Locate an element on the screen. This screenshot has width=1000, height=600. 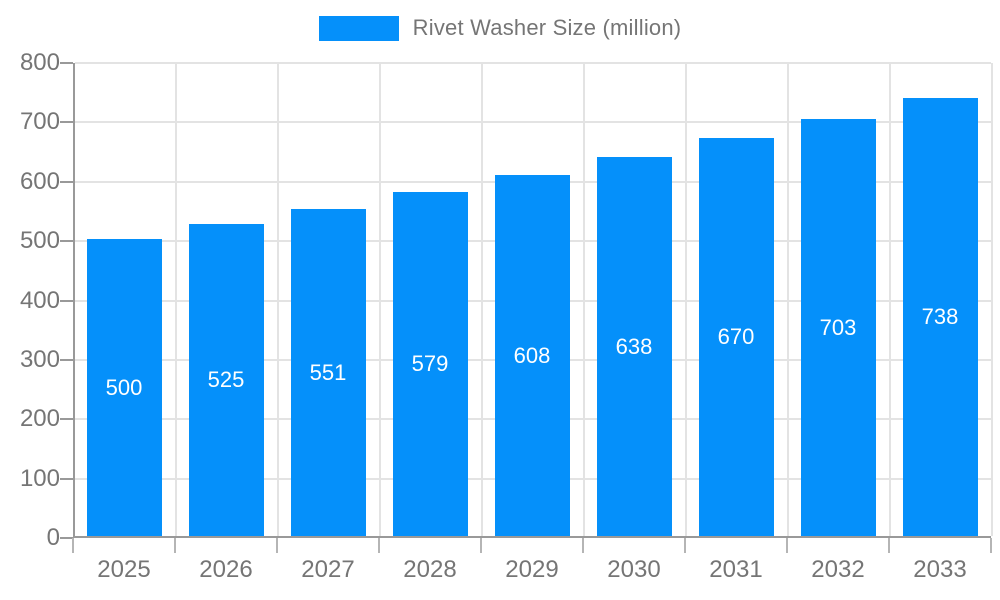
bar: 670 is located at coordinates (736, 337).